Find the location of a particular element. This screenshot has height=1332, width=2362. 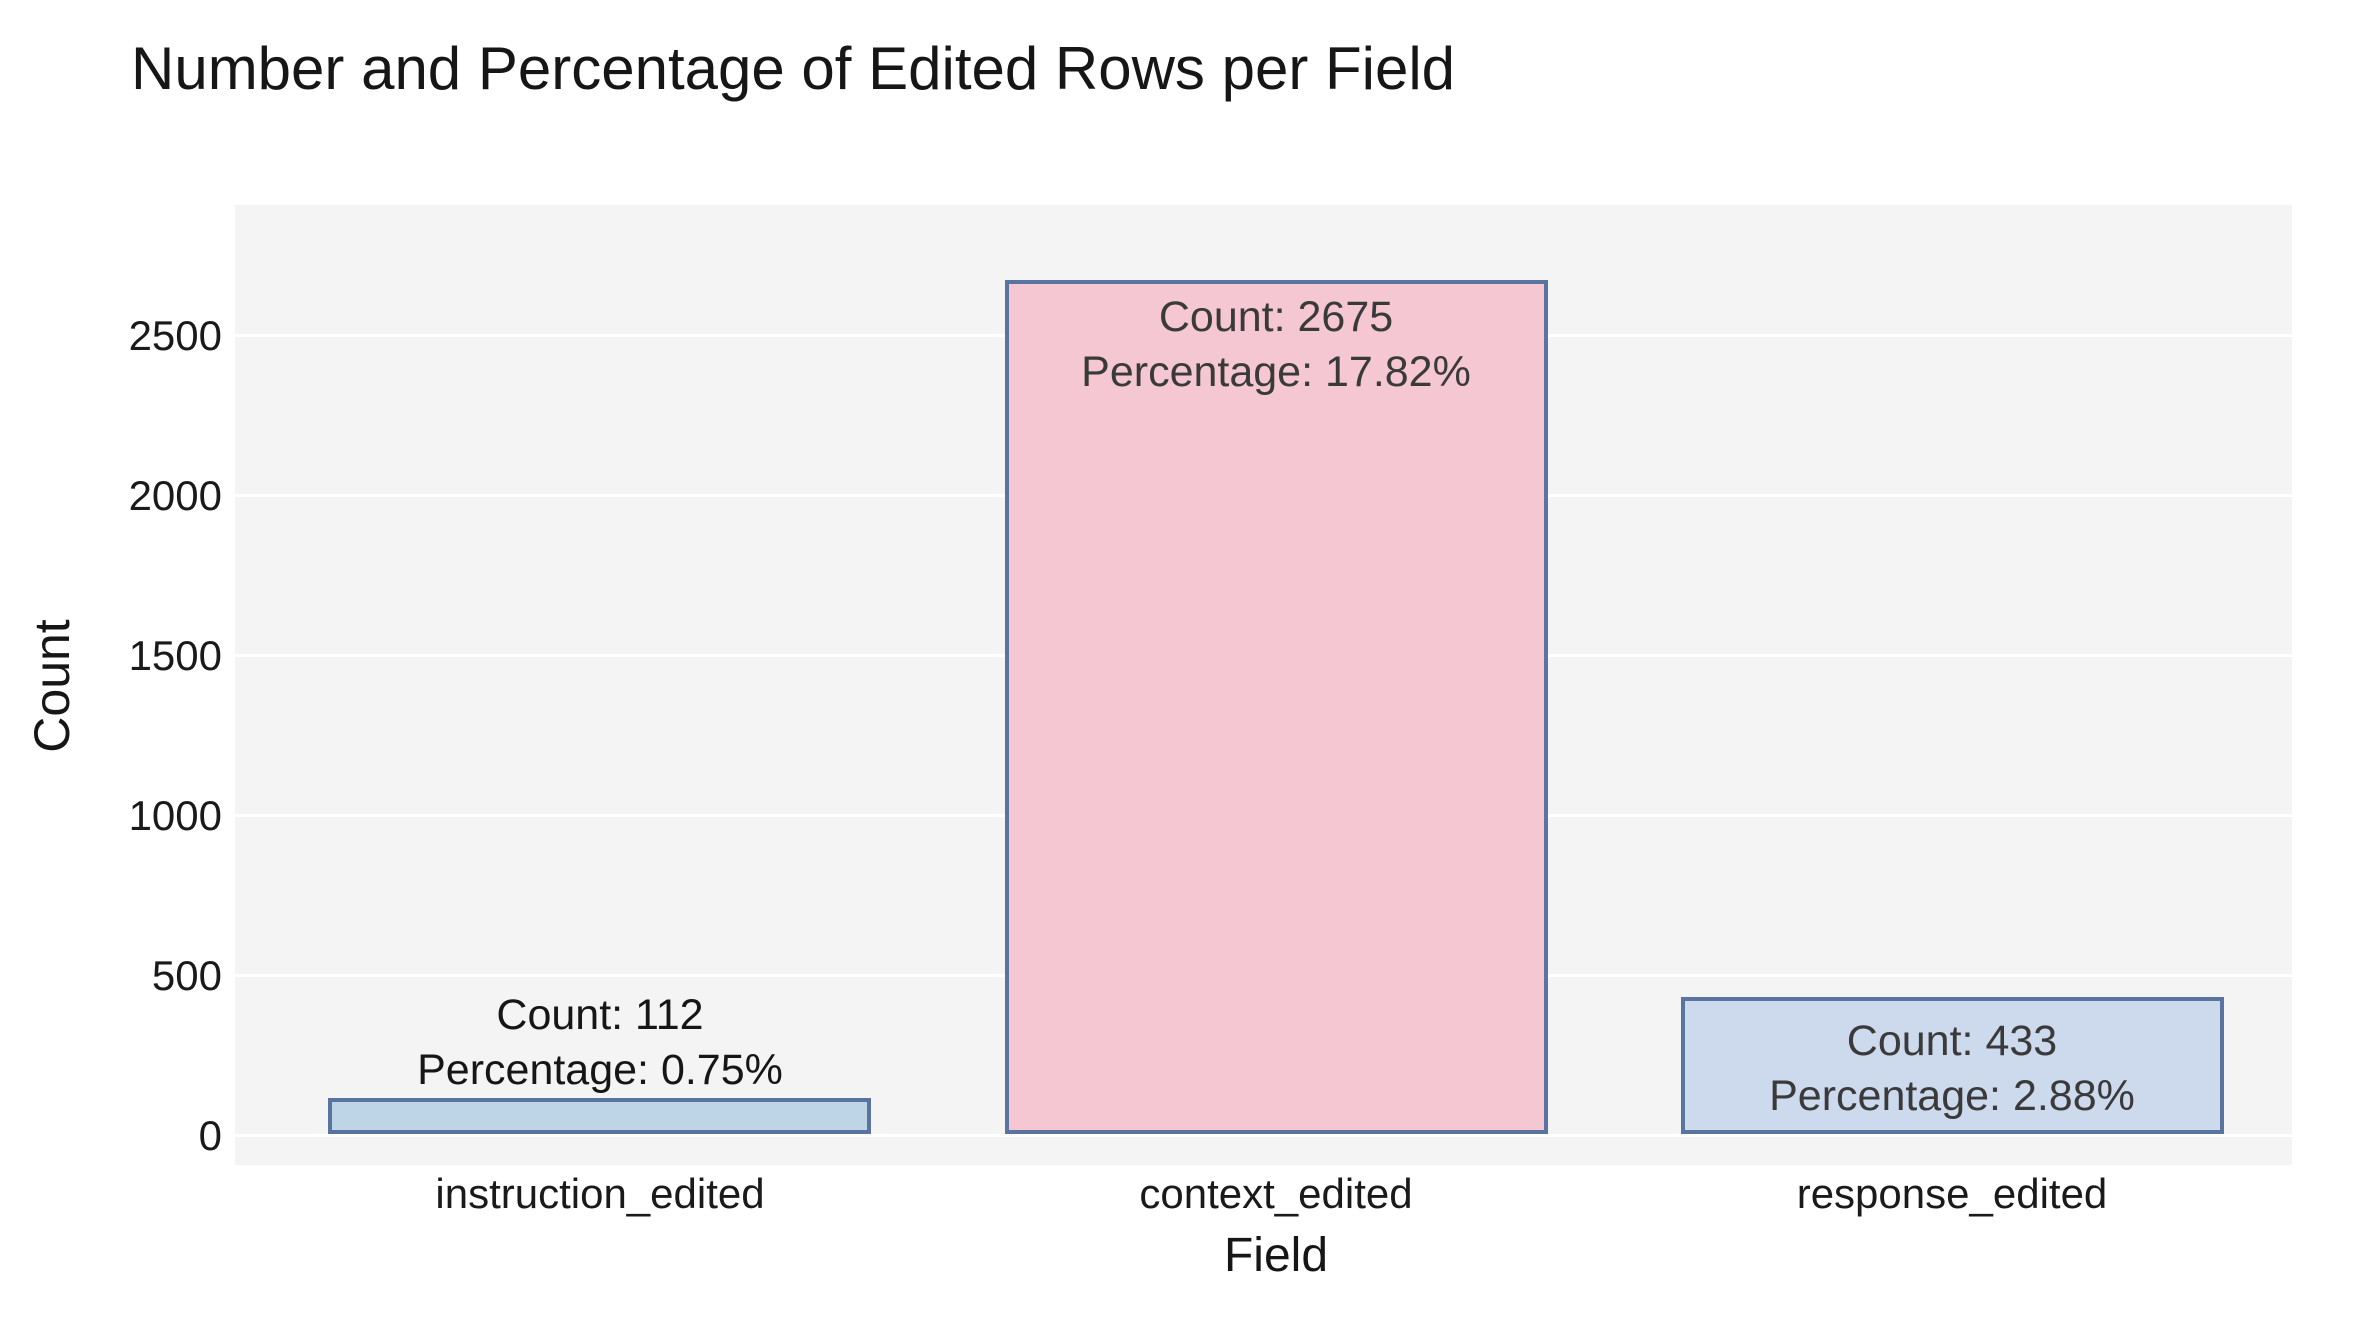

bar-annotation-instruction-edited: Count: 112 Percentage: 0.75% is located at coordinates (600, 1043).